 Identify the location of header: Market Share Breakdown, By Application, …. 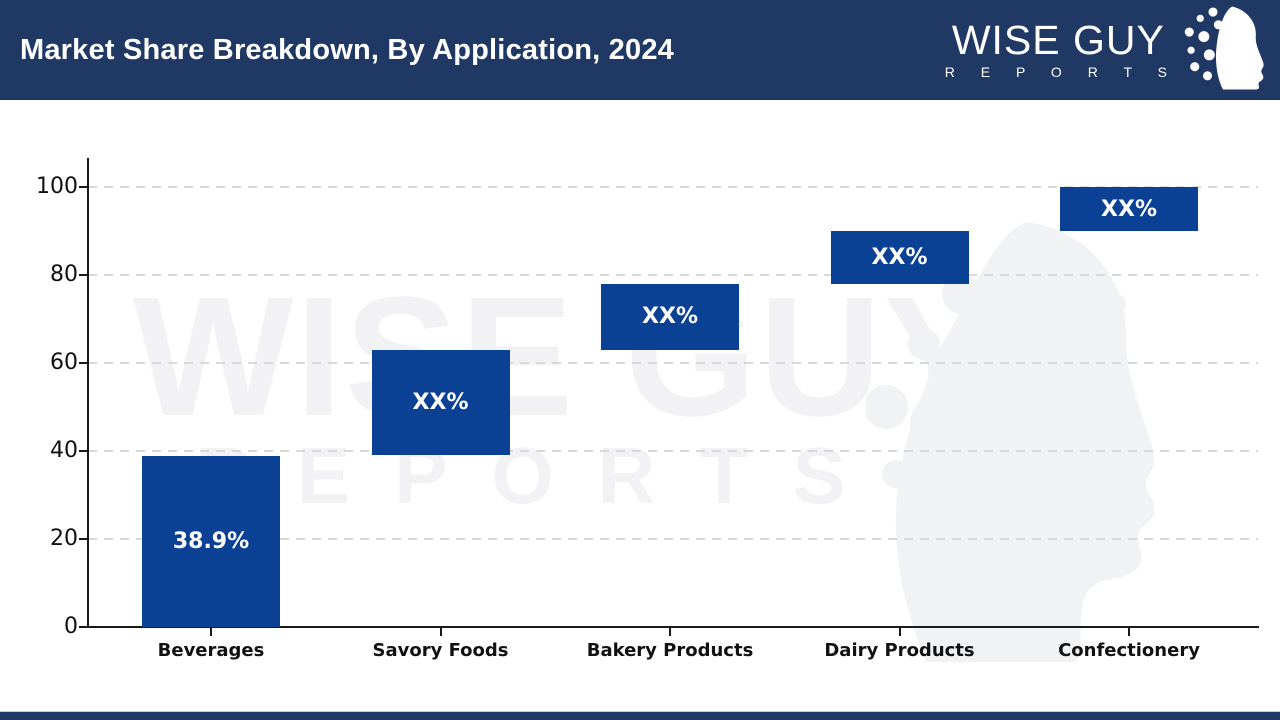
(640, 50).